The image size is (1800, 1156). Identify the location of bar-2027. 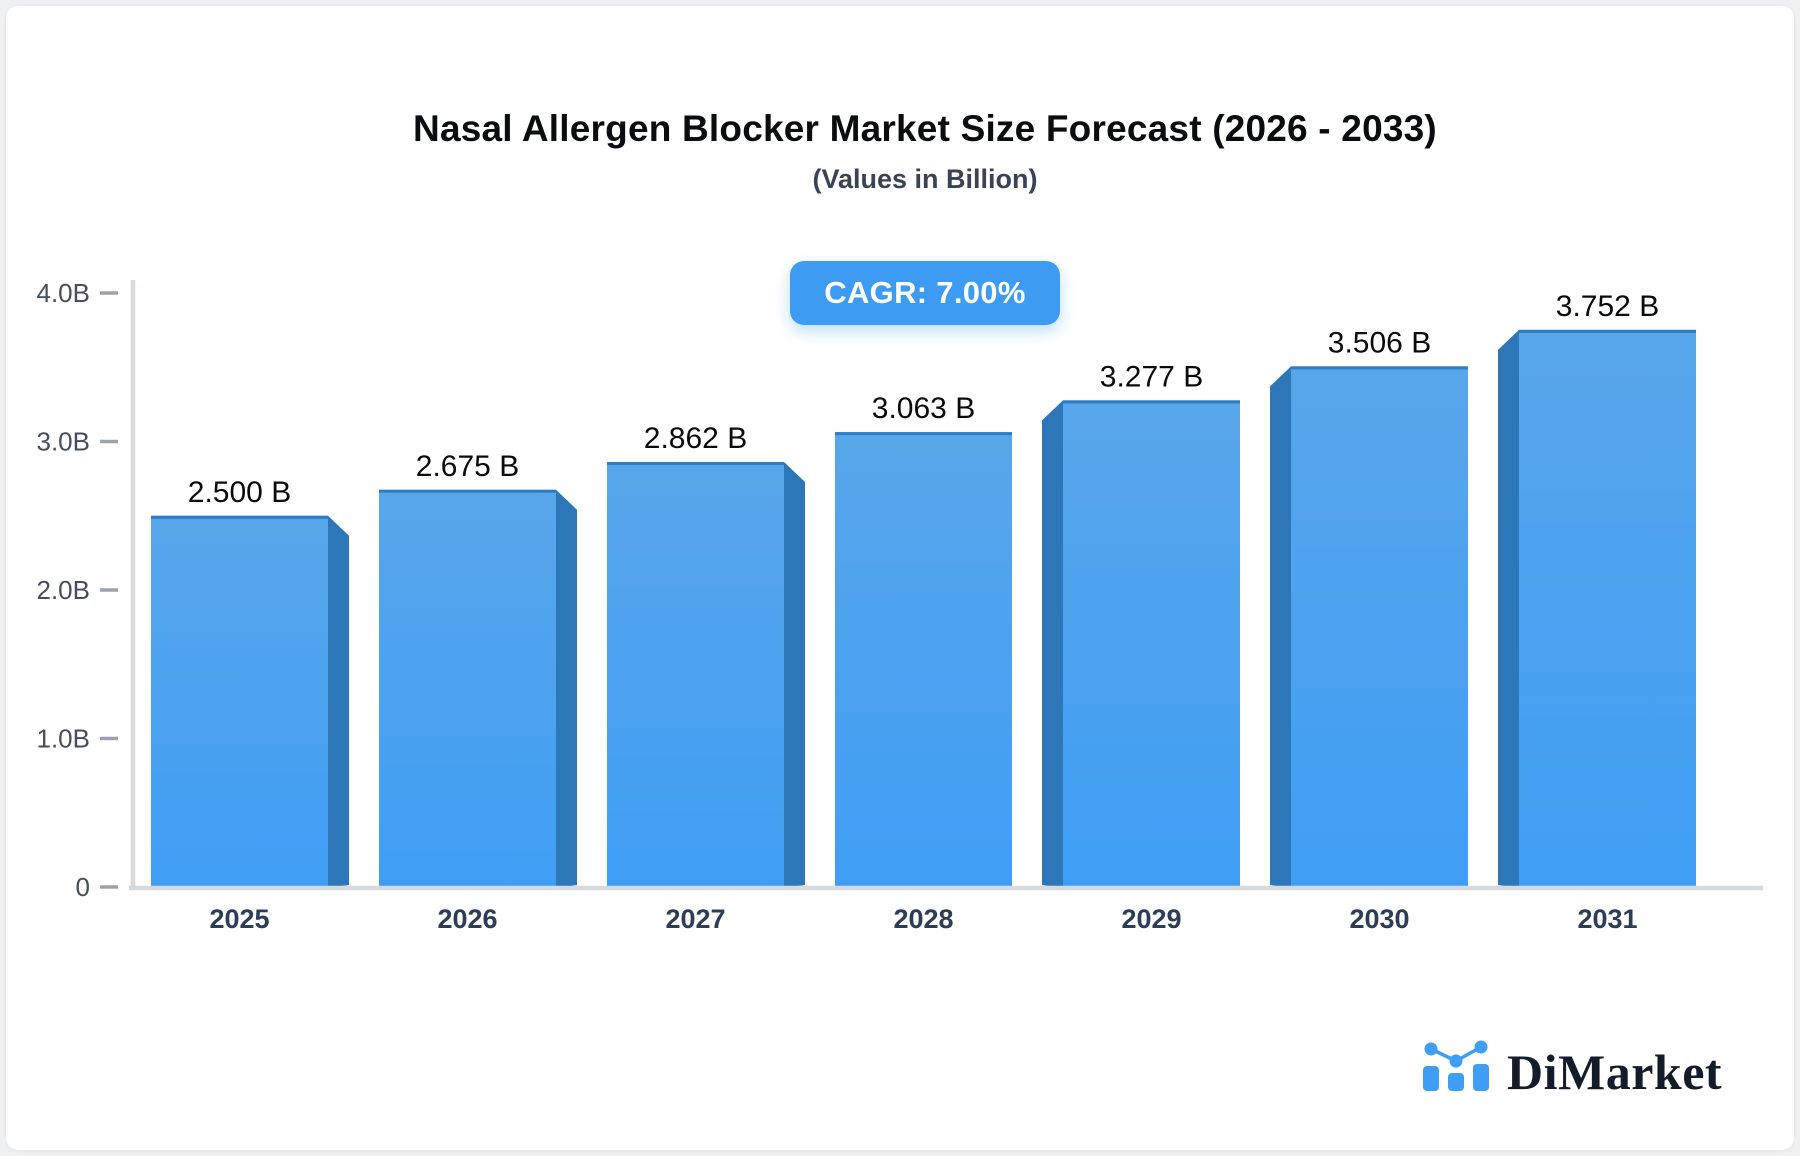
(695, 674).